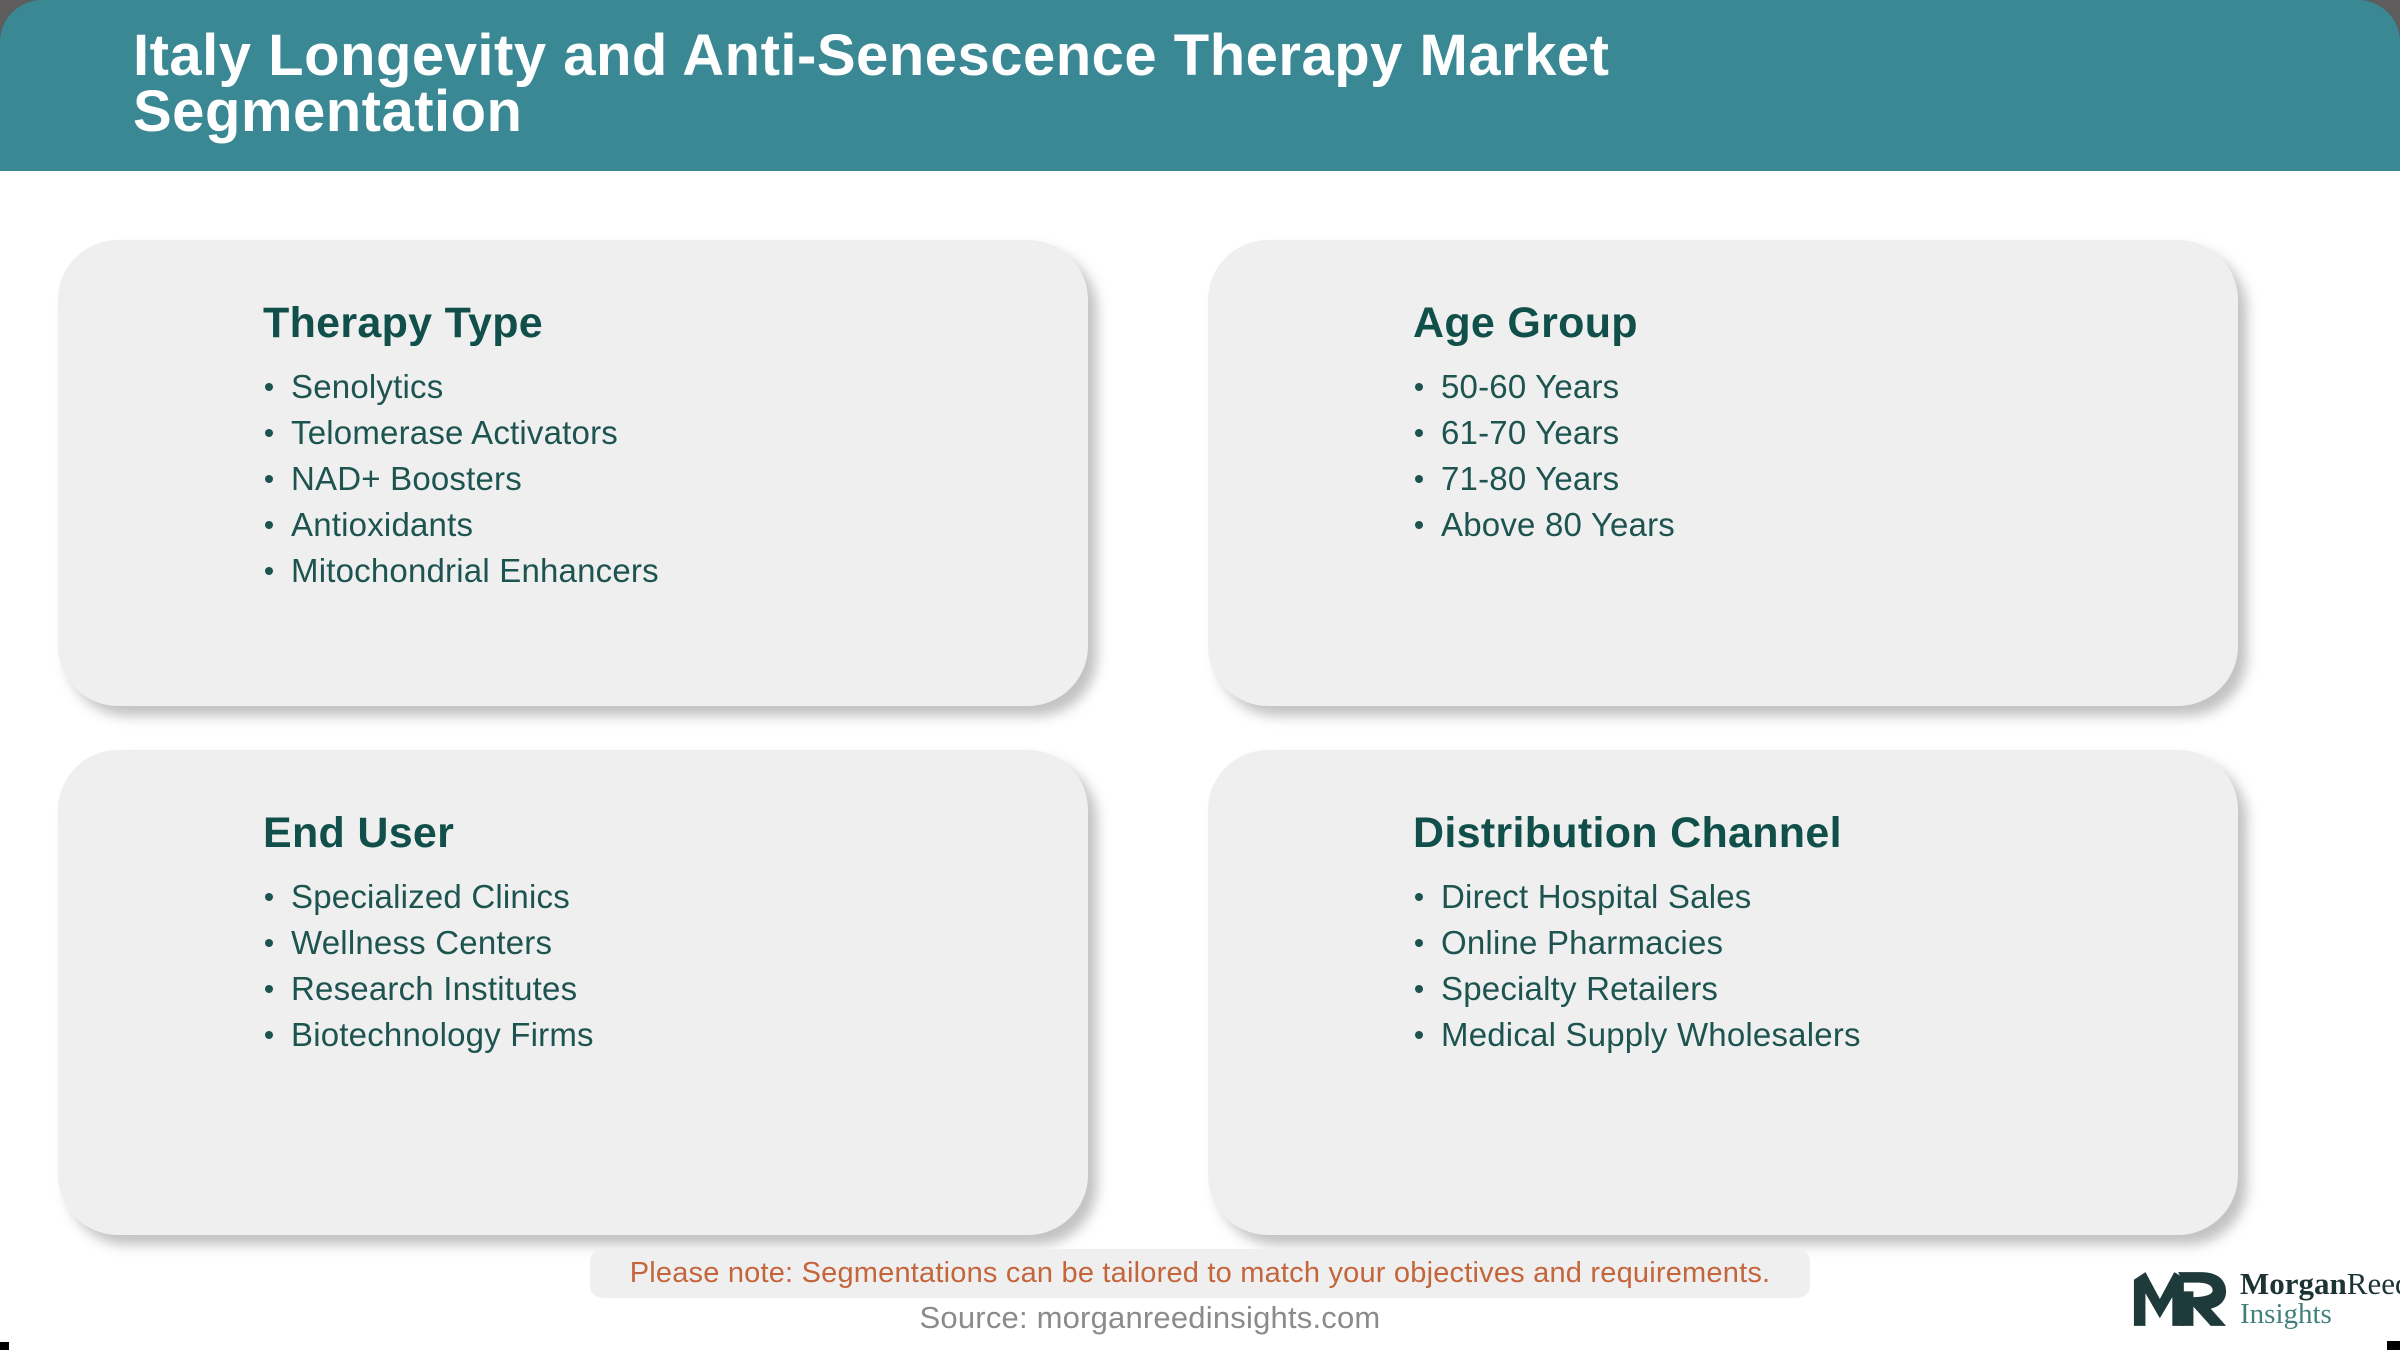  Describe the element at coordinates (1800, 943) in the screenshot. I see `list-item: Online Pharmacies` at that location.